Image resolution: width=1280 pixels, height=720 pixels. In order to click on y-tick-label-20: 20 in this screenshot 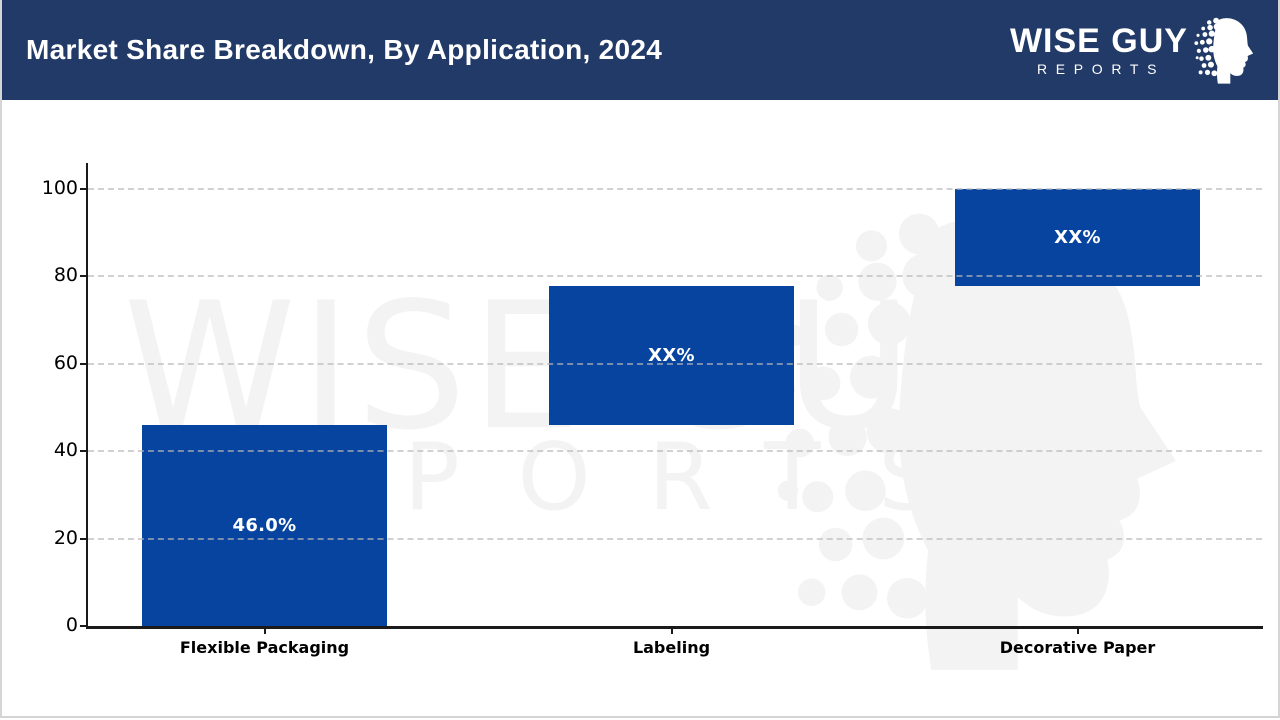, I will do `click(65, 537)`.